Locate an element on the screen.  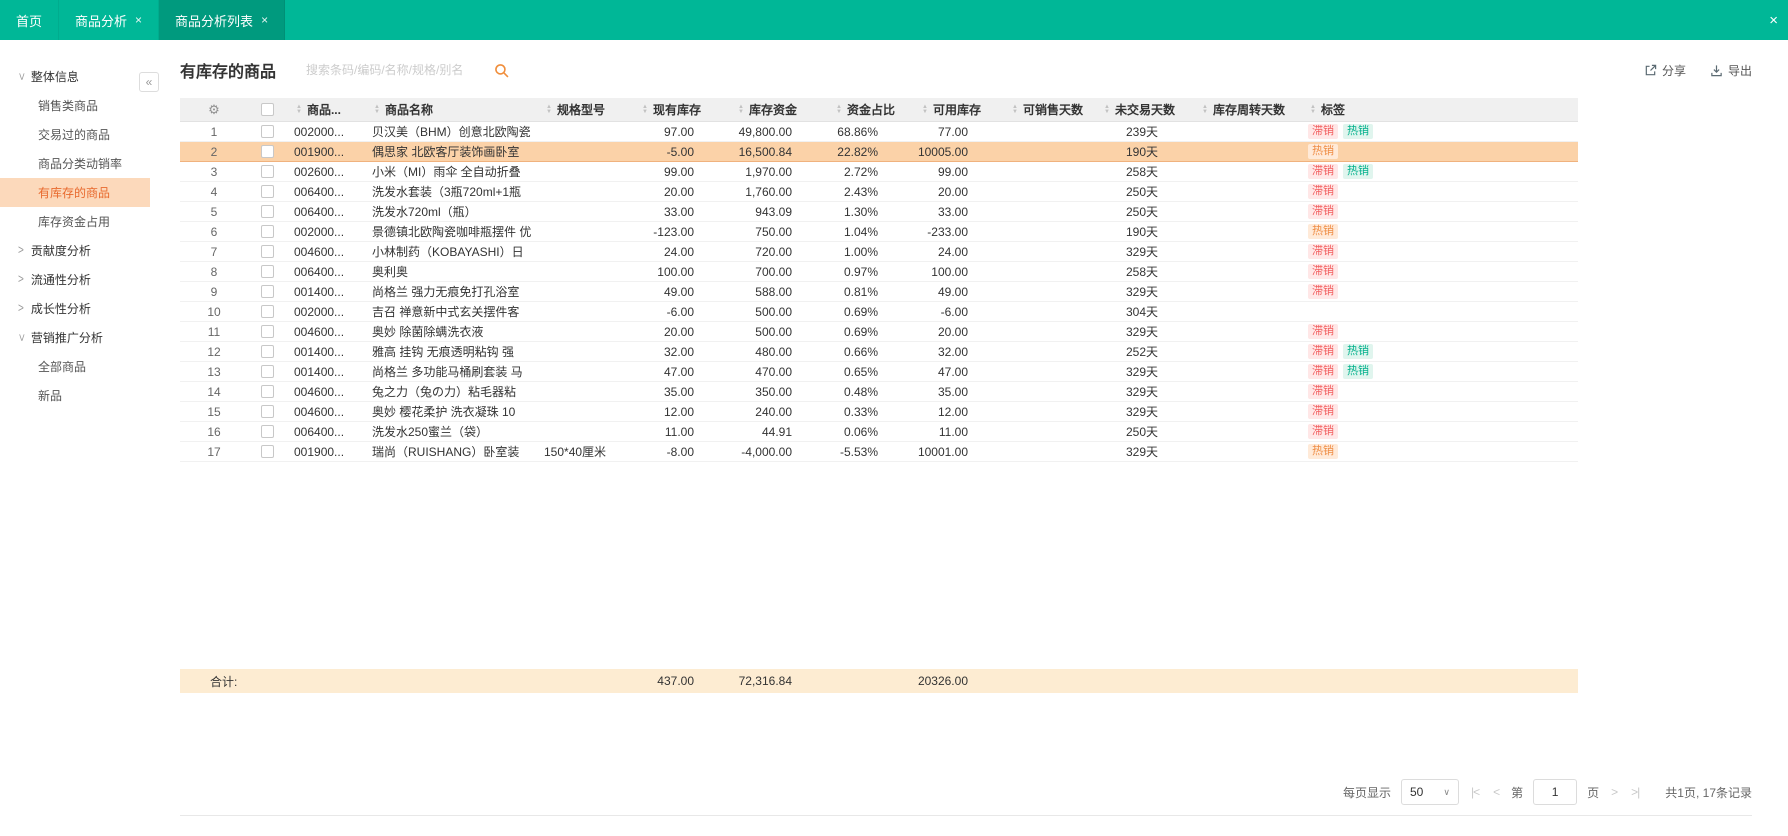
page-size-select: 50 ∨ is located at coordinates (1429, 792).